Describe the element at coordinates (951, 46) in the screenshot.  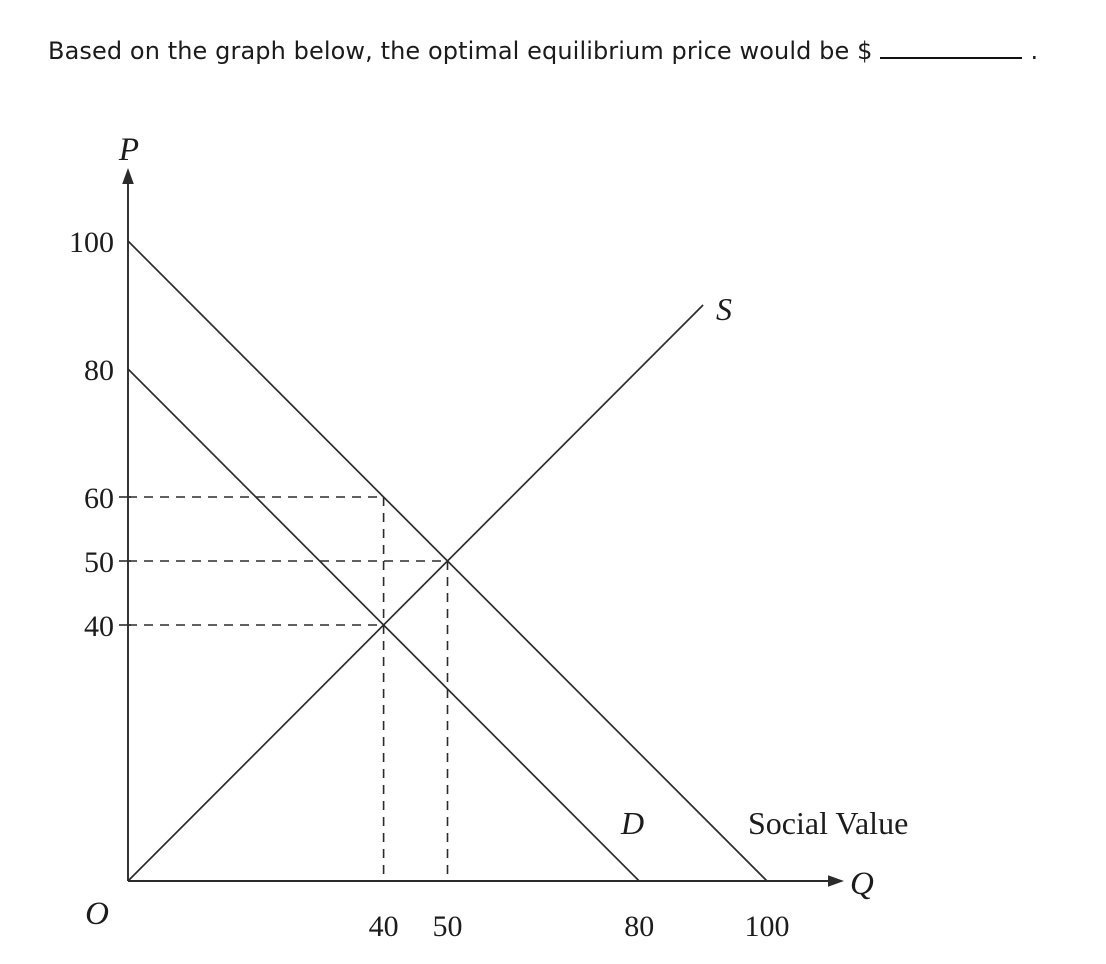
I see `answer-blank` at that location.